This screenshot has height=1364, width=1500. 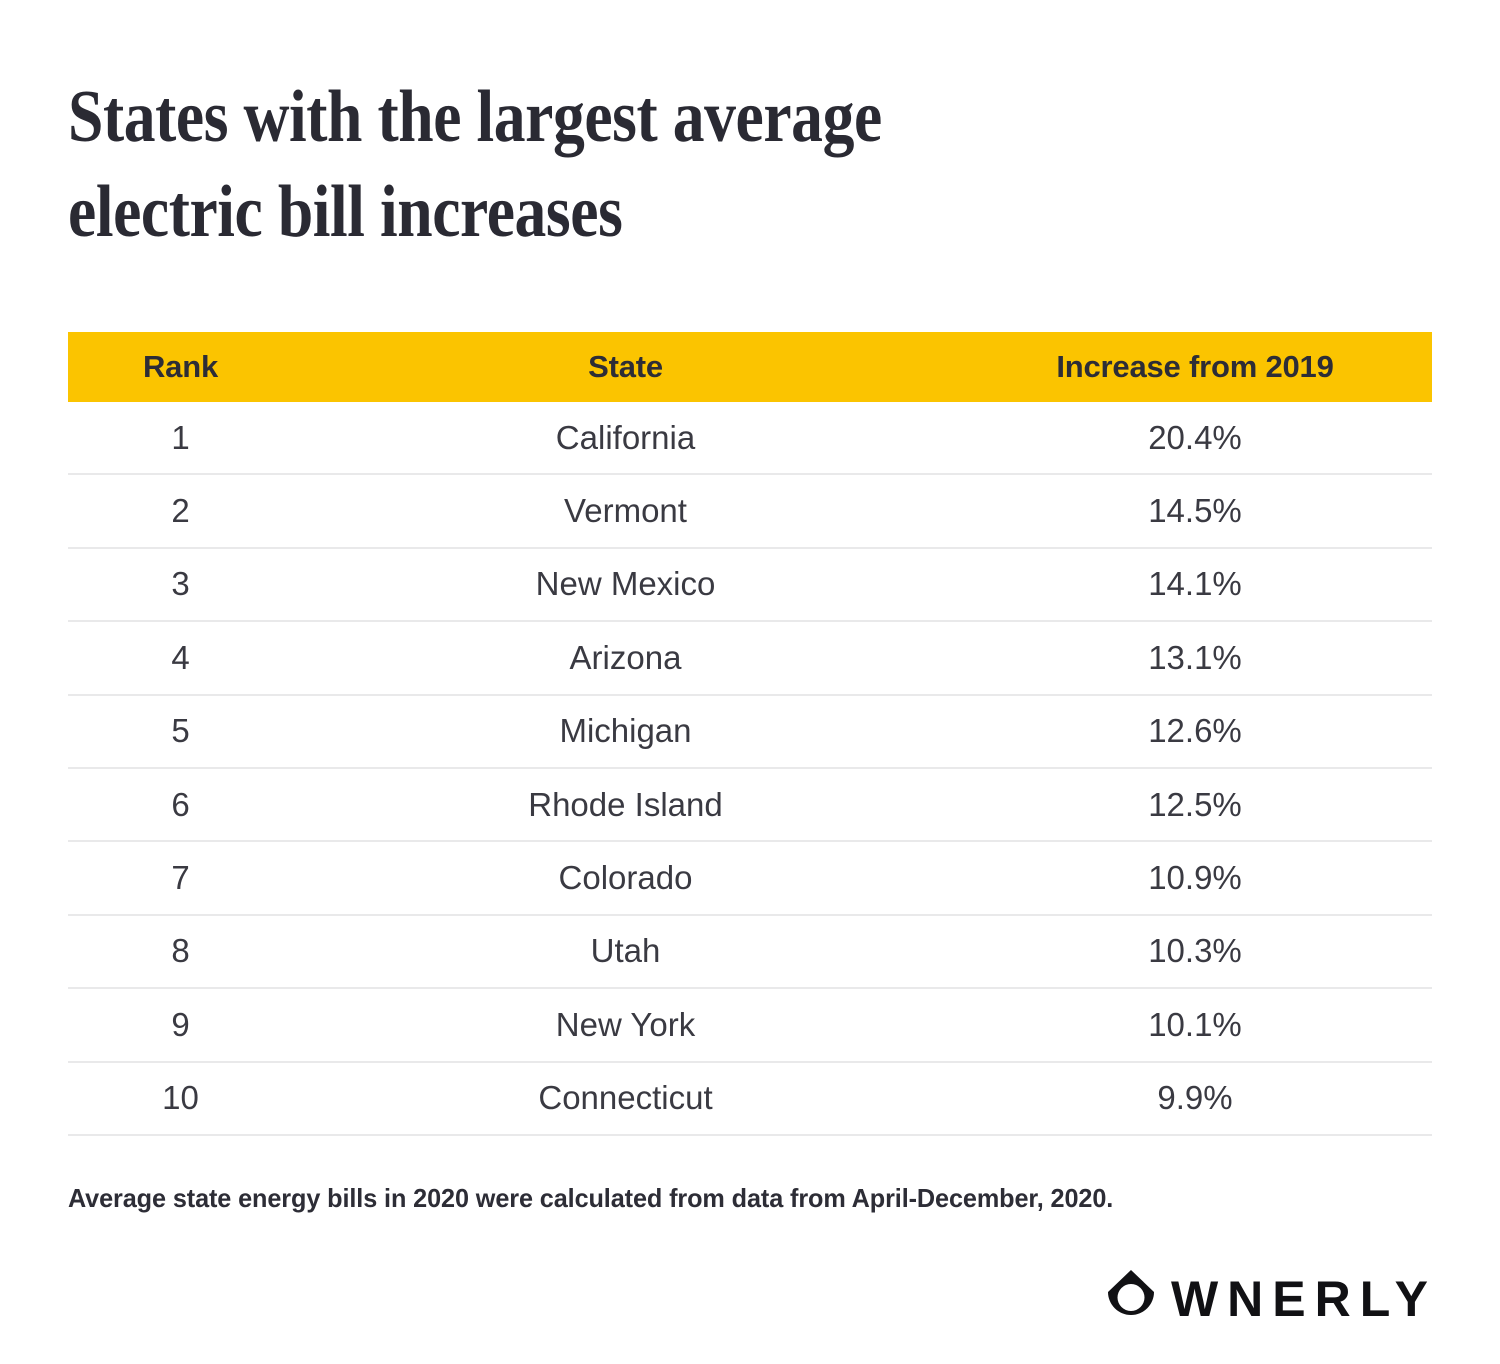 What do you see at coordinates (750, 586) in the screenshot?
I see `table-row: 3 New Mexico 14.1%` at bounding box center [750, 586].